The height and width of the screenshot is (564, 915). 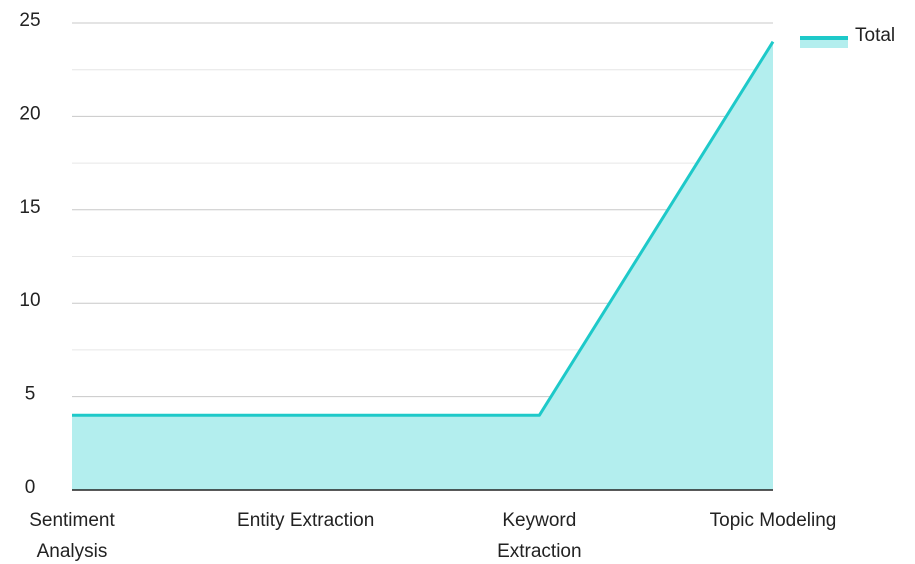 I want to click on legend-label: Total, so click(x=875, y=35).